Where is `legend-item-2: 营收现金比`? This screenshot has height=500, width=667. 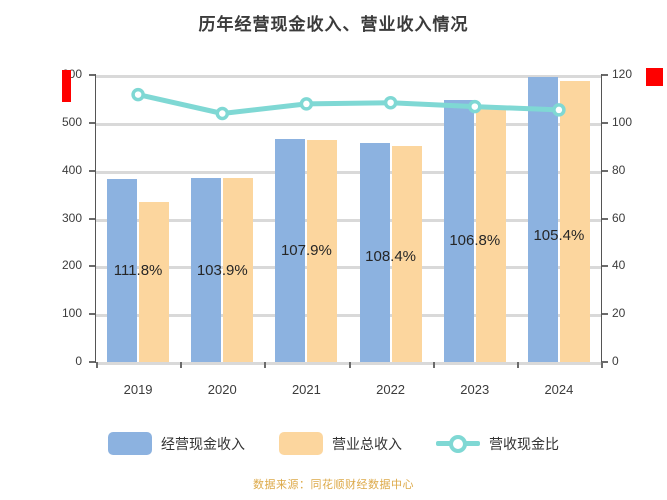 legend-item-2: 营收现金比 is located at coordinates (497, 443).